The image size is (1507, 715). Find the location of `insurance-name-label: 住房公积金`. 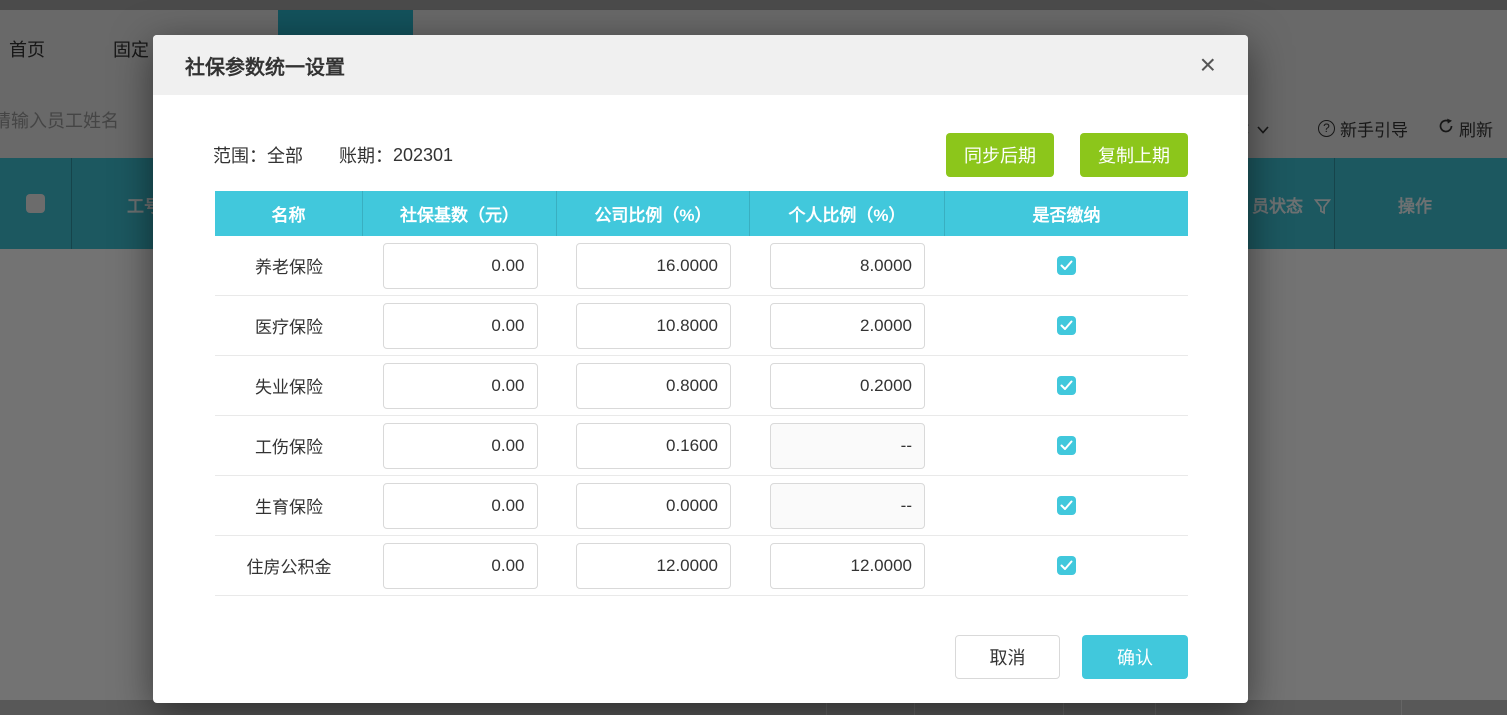

insurance-name-label: 住房公积金 is located at coordinates (289, 567).